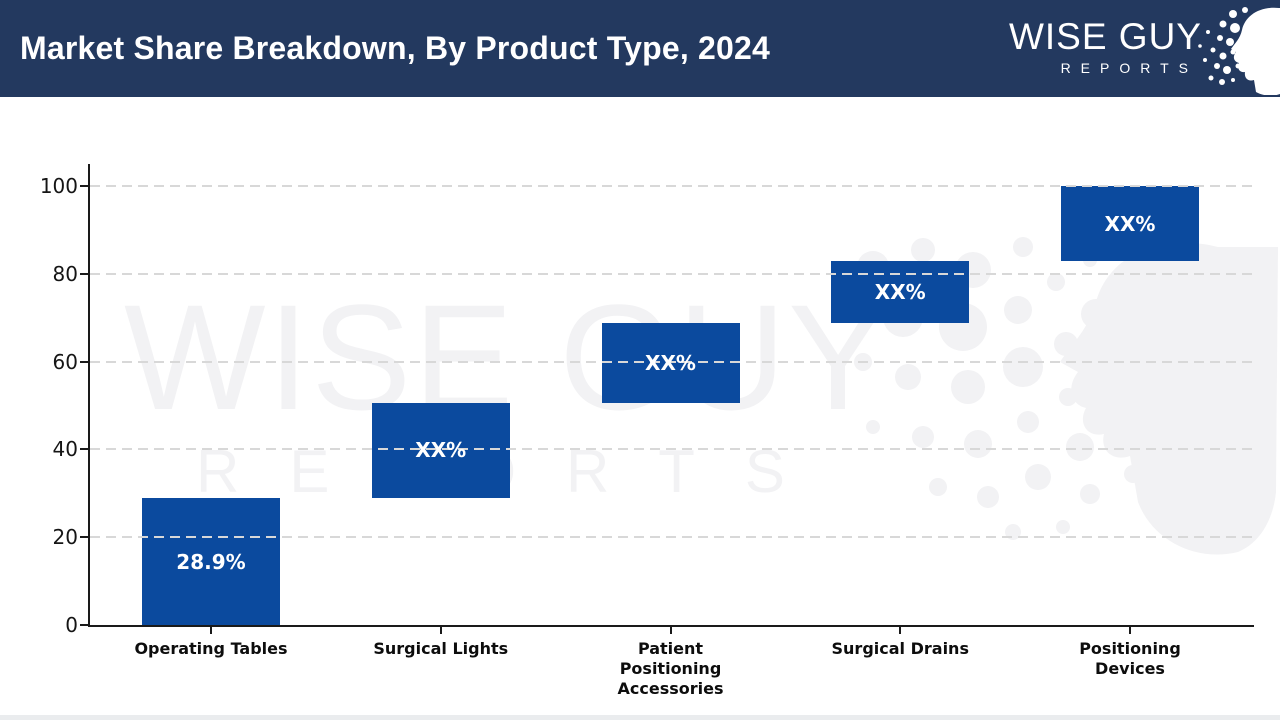 Image resolution: width=1280 pixels, height=720 pixels. I want to click on footer-strip, so click(640, 717).